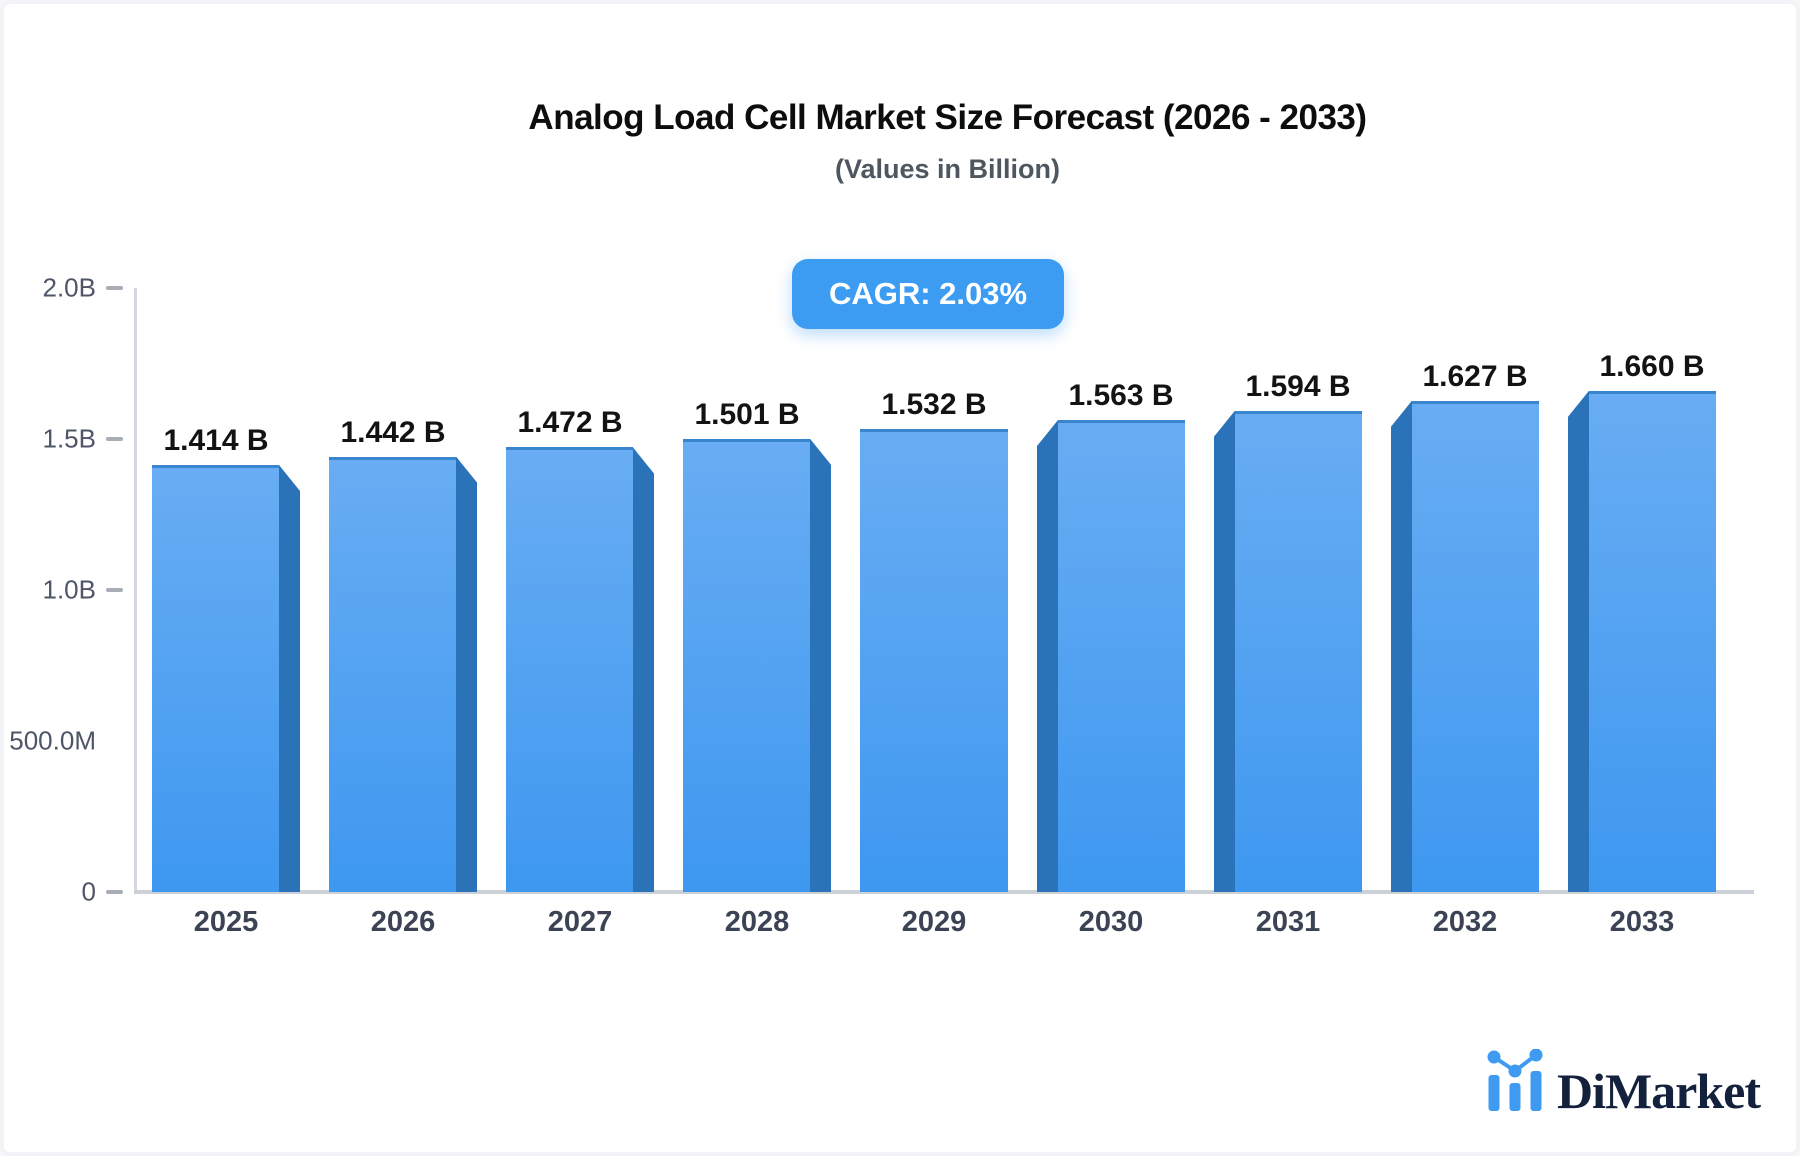 The image size is (1800, 1156). What do you see at coordinates (1298, 386) in the screenshot?
I see `bar-value-label: 1.594 B` at bounding box center [1298, 386].